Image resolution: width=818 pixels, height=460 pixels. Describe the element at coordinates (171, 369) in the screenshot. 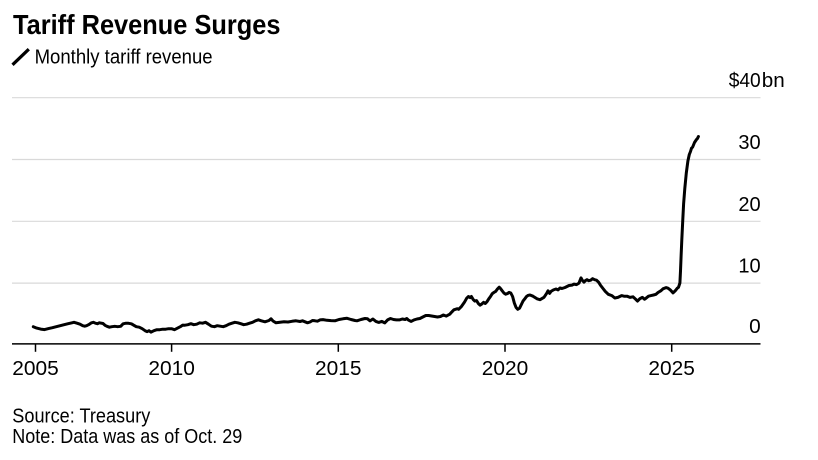

I see `svg-text: 2010` at that location.